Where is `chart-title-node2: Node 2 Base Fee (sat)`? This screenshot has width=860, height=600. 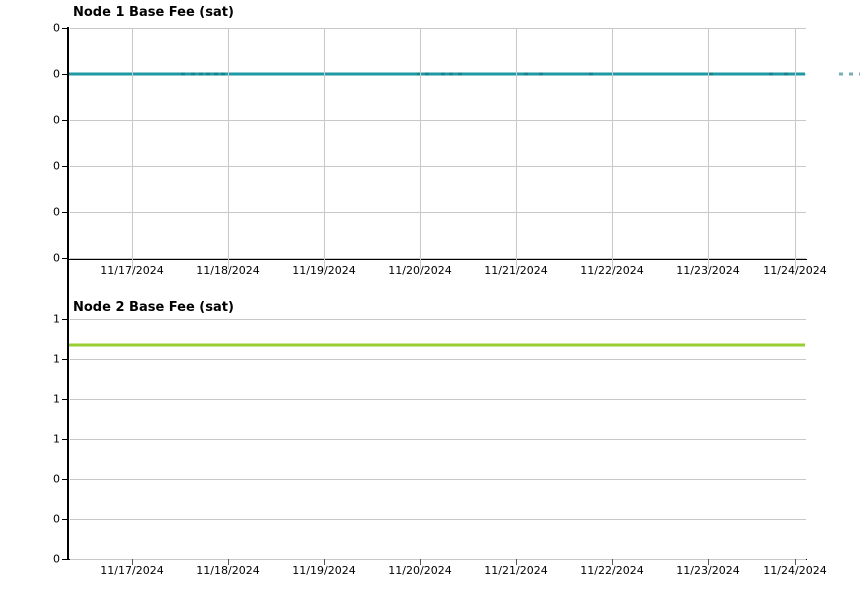 chart-title-node2: Node 2 Base Fee (sat) is located at coordinates (153, 307).